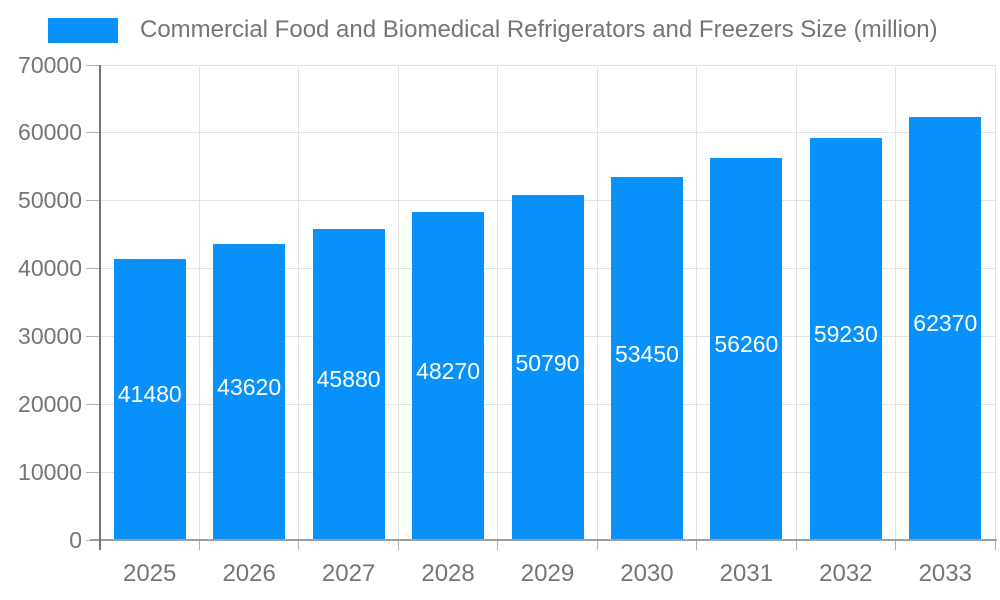 The image size is (1000, 600). I want to click on x-axis-label: 2033, so click(945, 573).